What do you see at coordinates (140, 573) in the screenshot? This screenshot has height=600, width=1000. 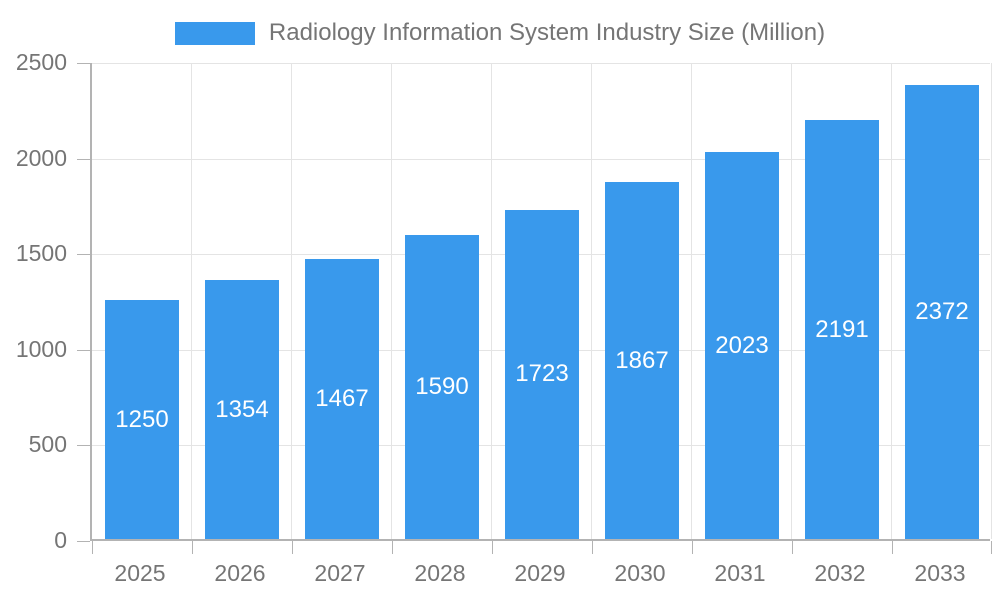 I see `x-tick-label: 2025` at bounding box center [140, 573].